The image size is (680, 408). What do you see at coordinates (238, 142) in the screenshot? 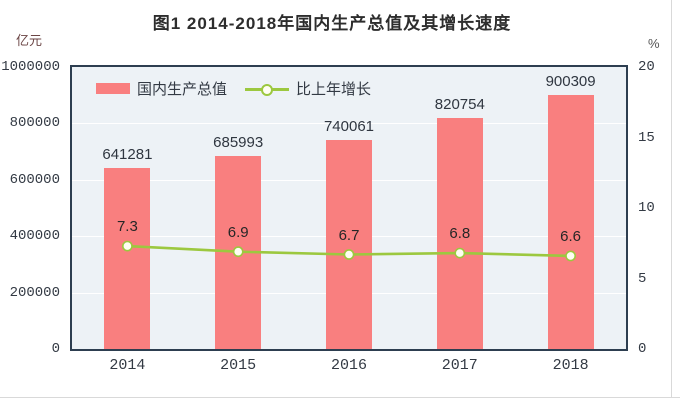
I see `gdp-value-label: 685993` at bounding box center [238, 142].